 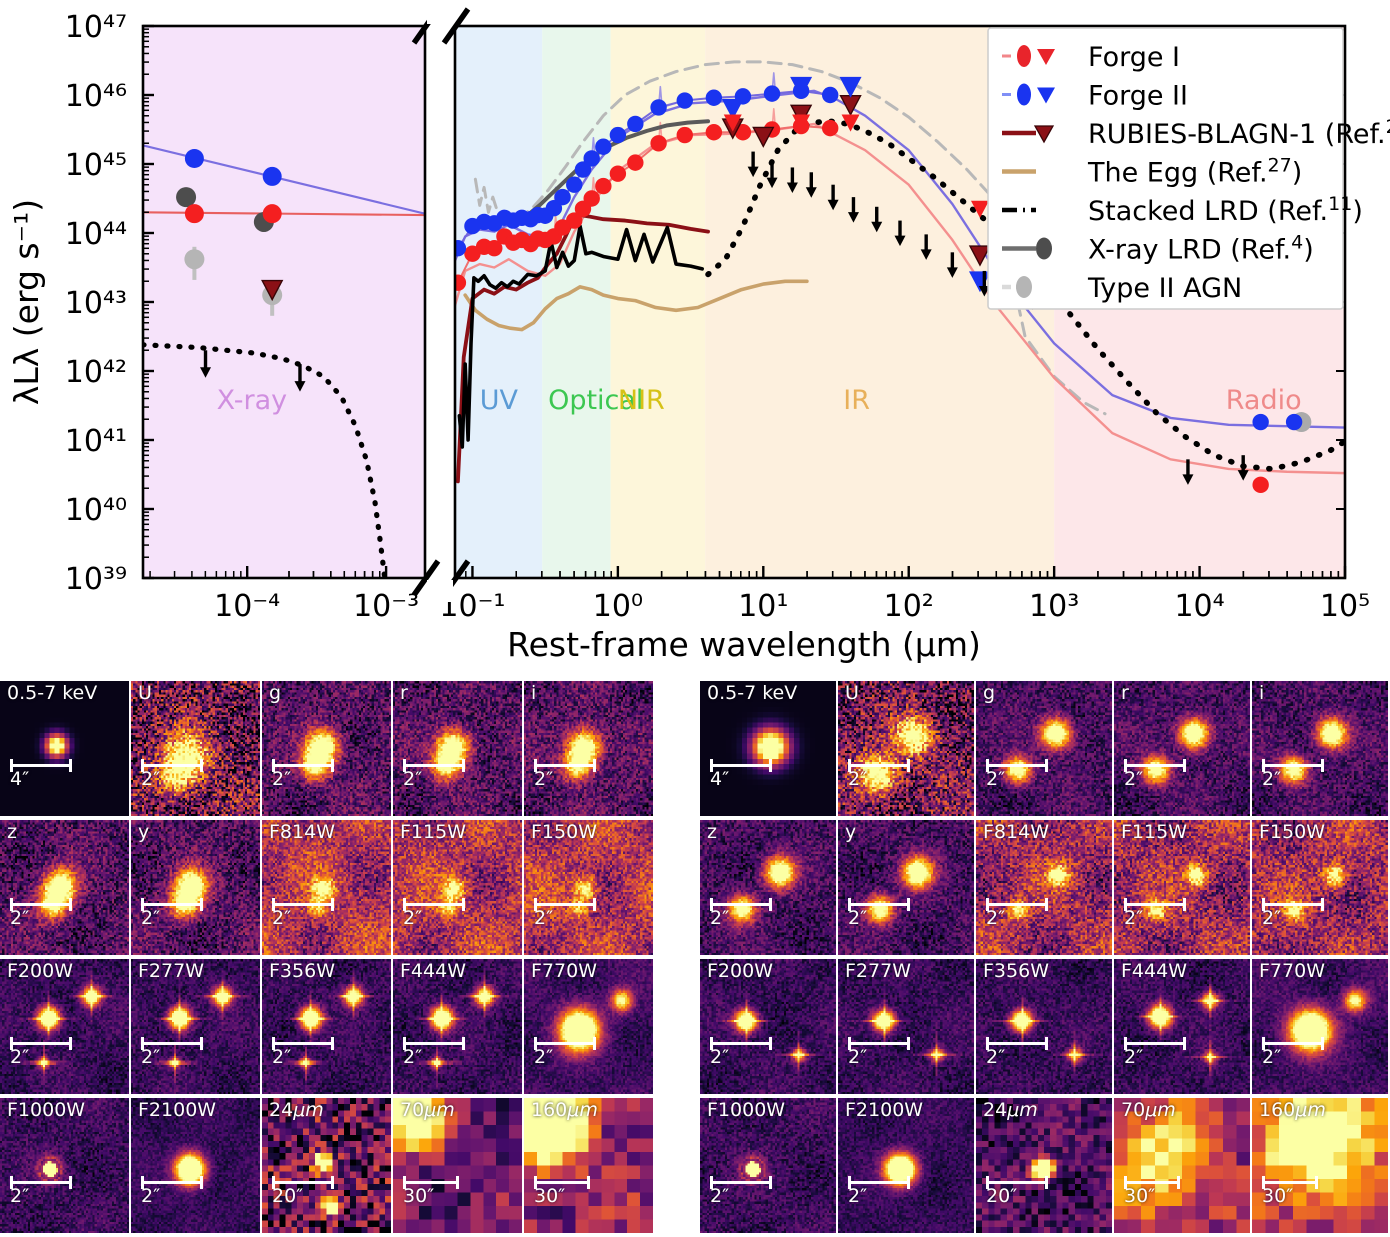 I want to click on cutout-band-label: 70μm, so click(x=1148, y=1110).